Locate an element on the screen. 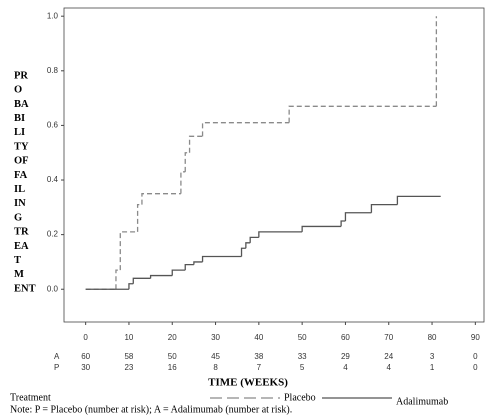  y-axis-label: IN is located at coordinates (20, 203).